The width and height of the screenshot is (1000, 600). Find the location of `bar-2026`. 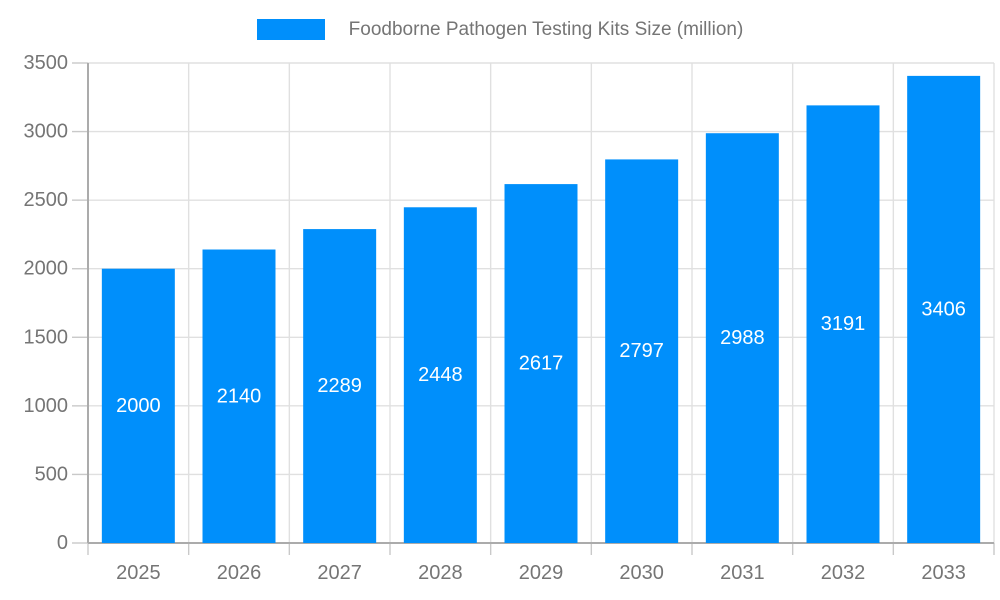

bar-2026 is located at coordinates (239, 396).